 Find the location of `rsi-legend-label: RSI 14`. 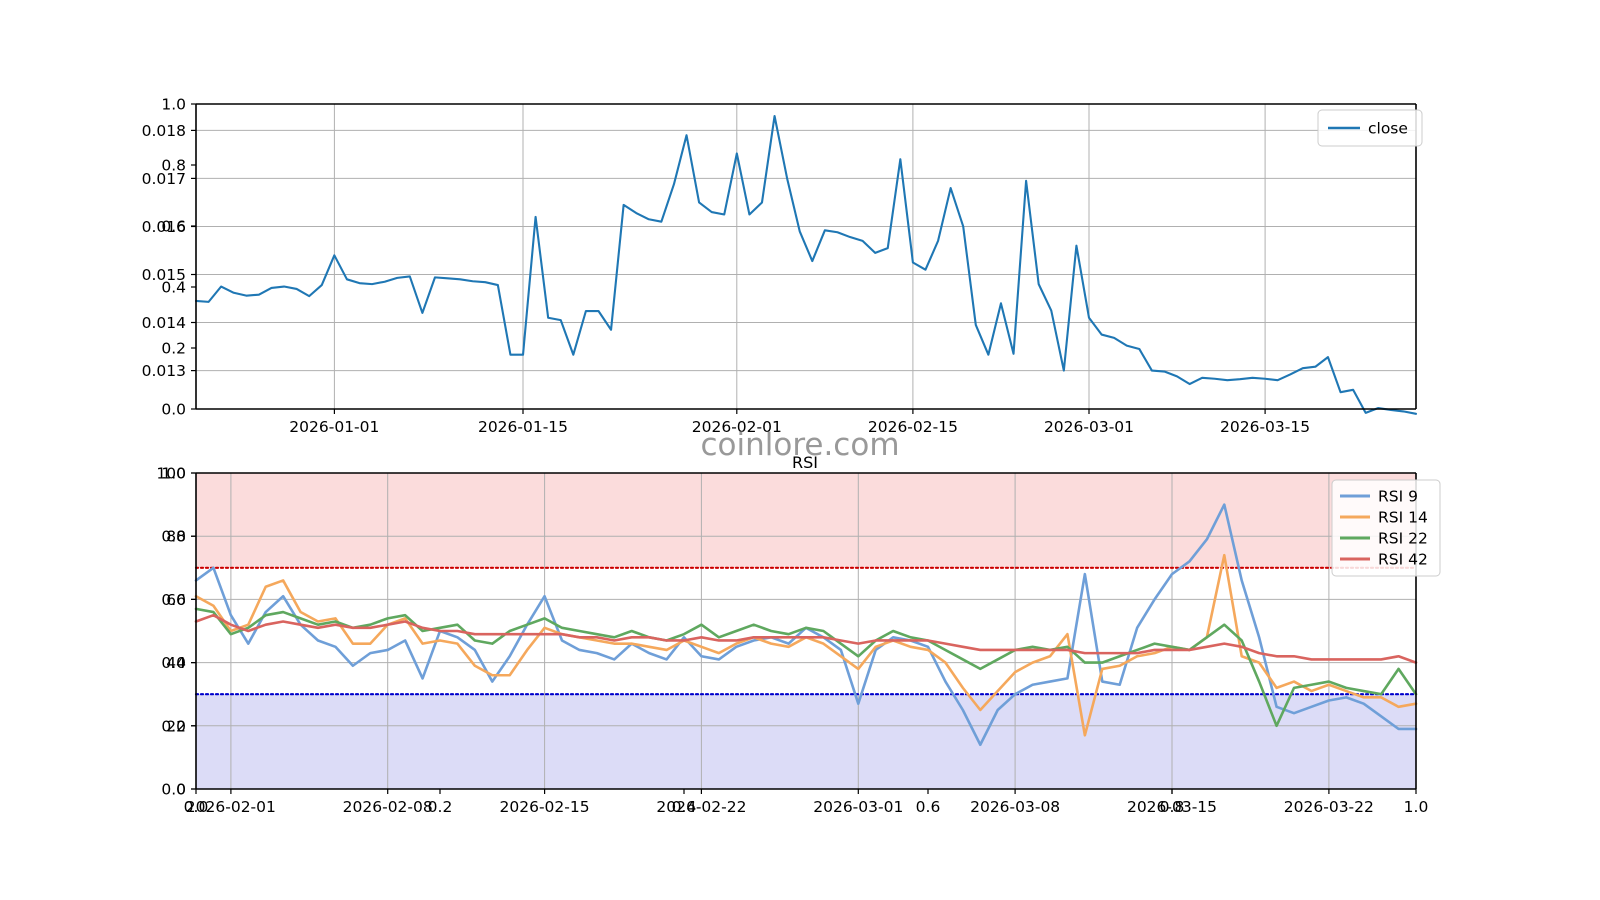

rsi-legend-label: RSI 14 is located at coordinates (1403, 518).